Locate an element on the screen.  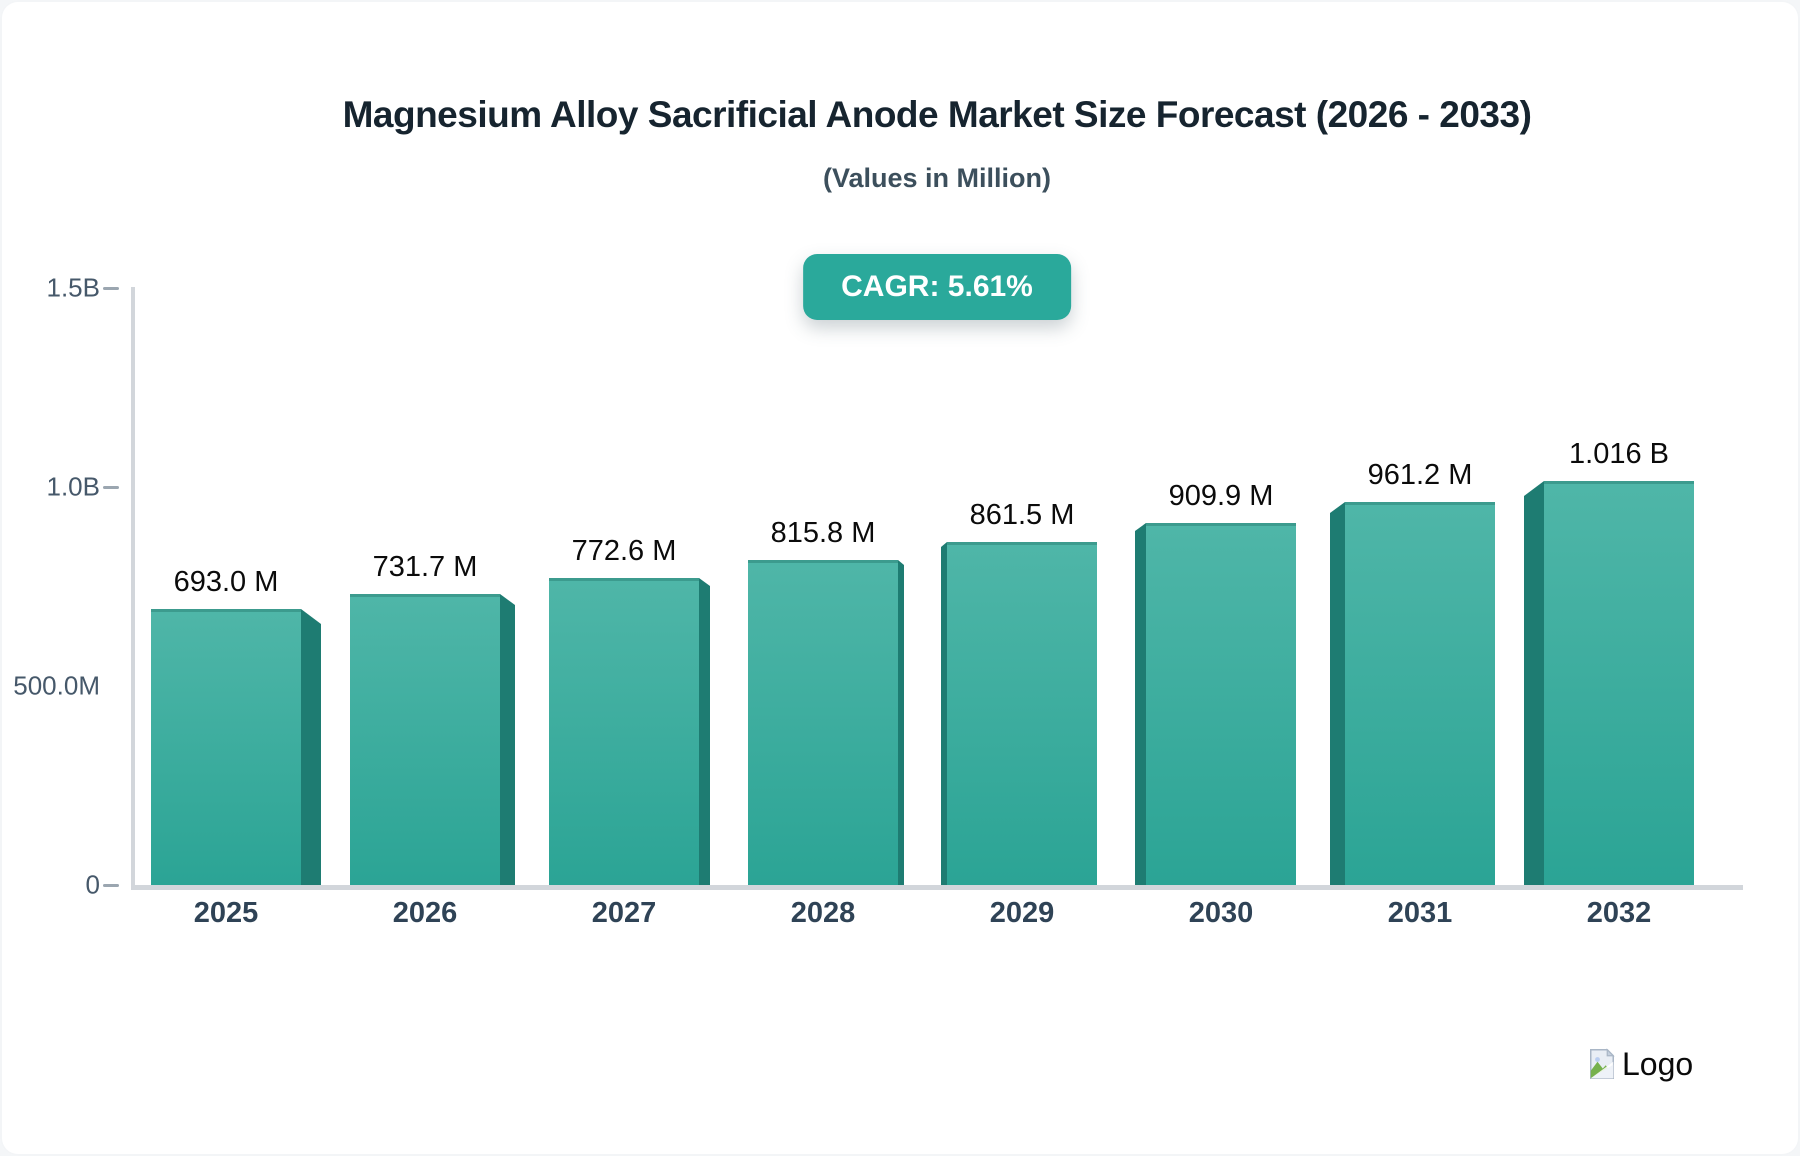
x-axis-label: 2032 is located at coordinates (1619, 913).